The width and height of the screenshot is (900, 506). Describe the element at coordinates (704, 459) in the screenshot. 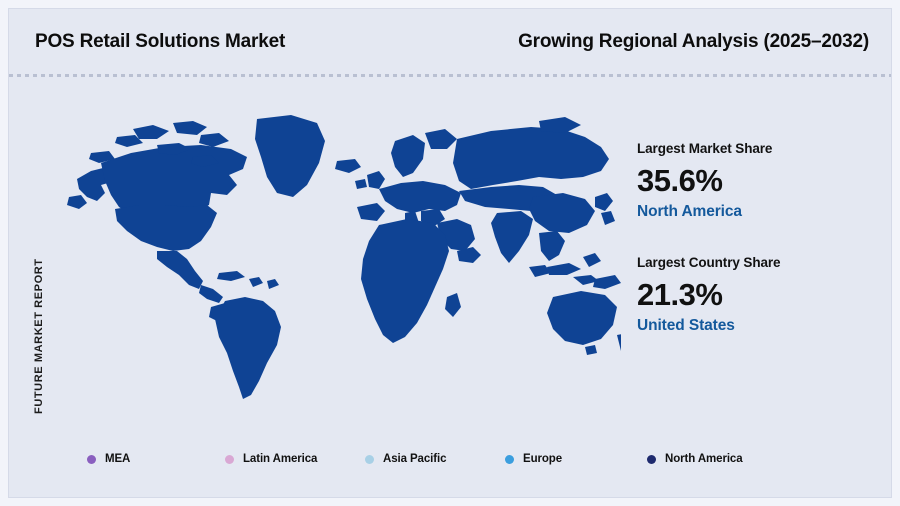

I see `legend-item-label: North America` at that location.